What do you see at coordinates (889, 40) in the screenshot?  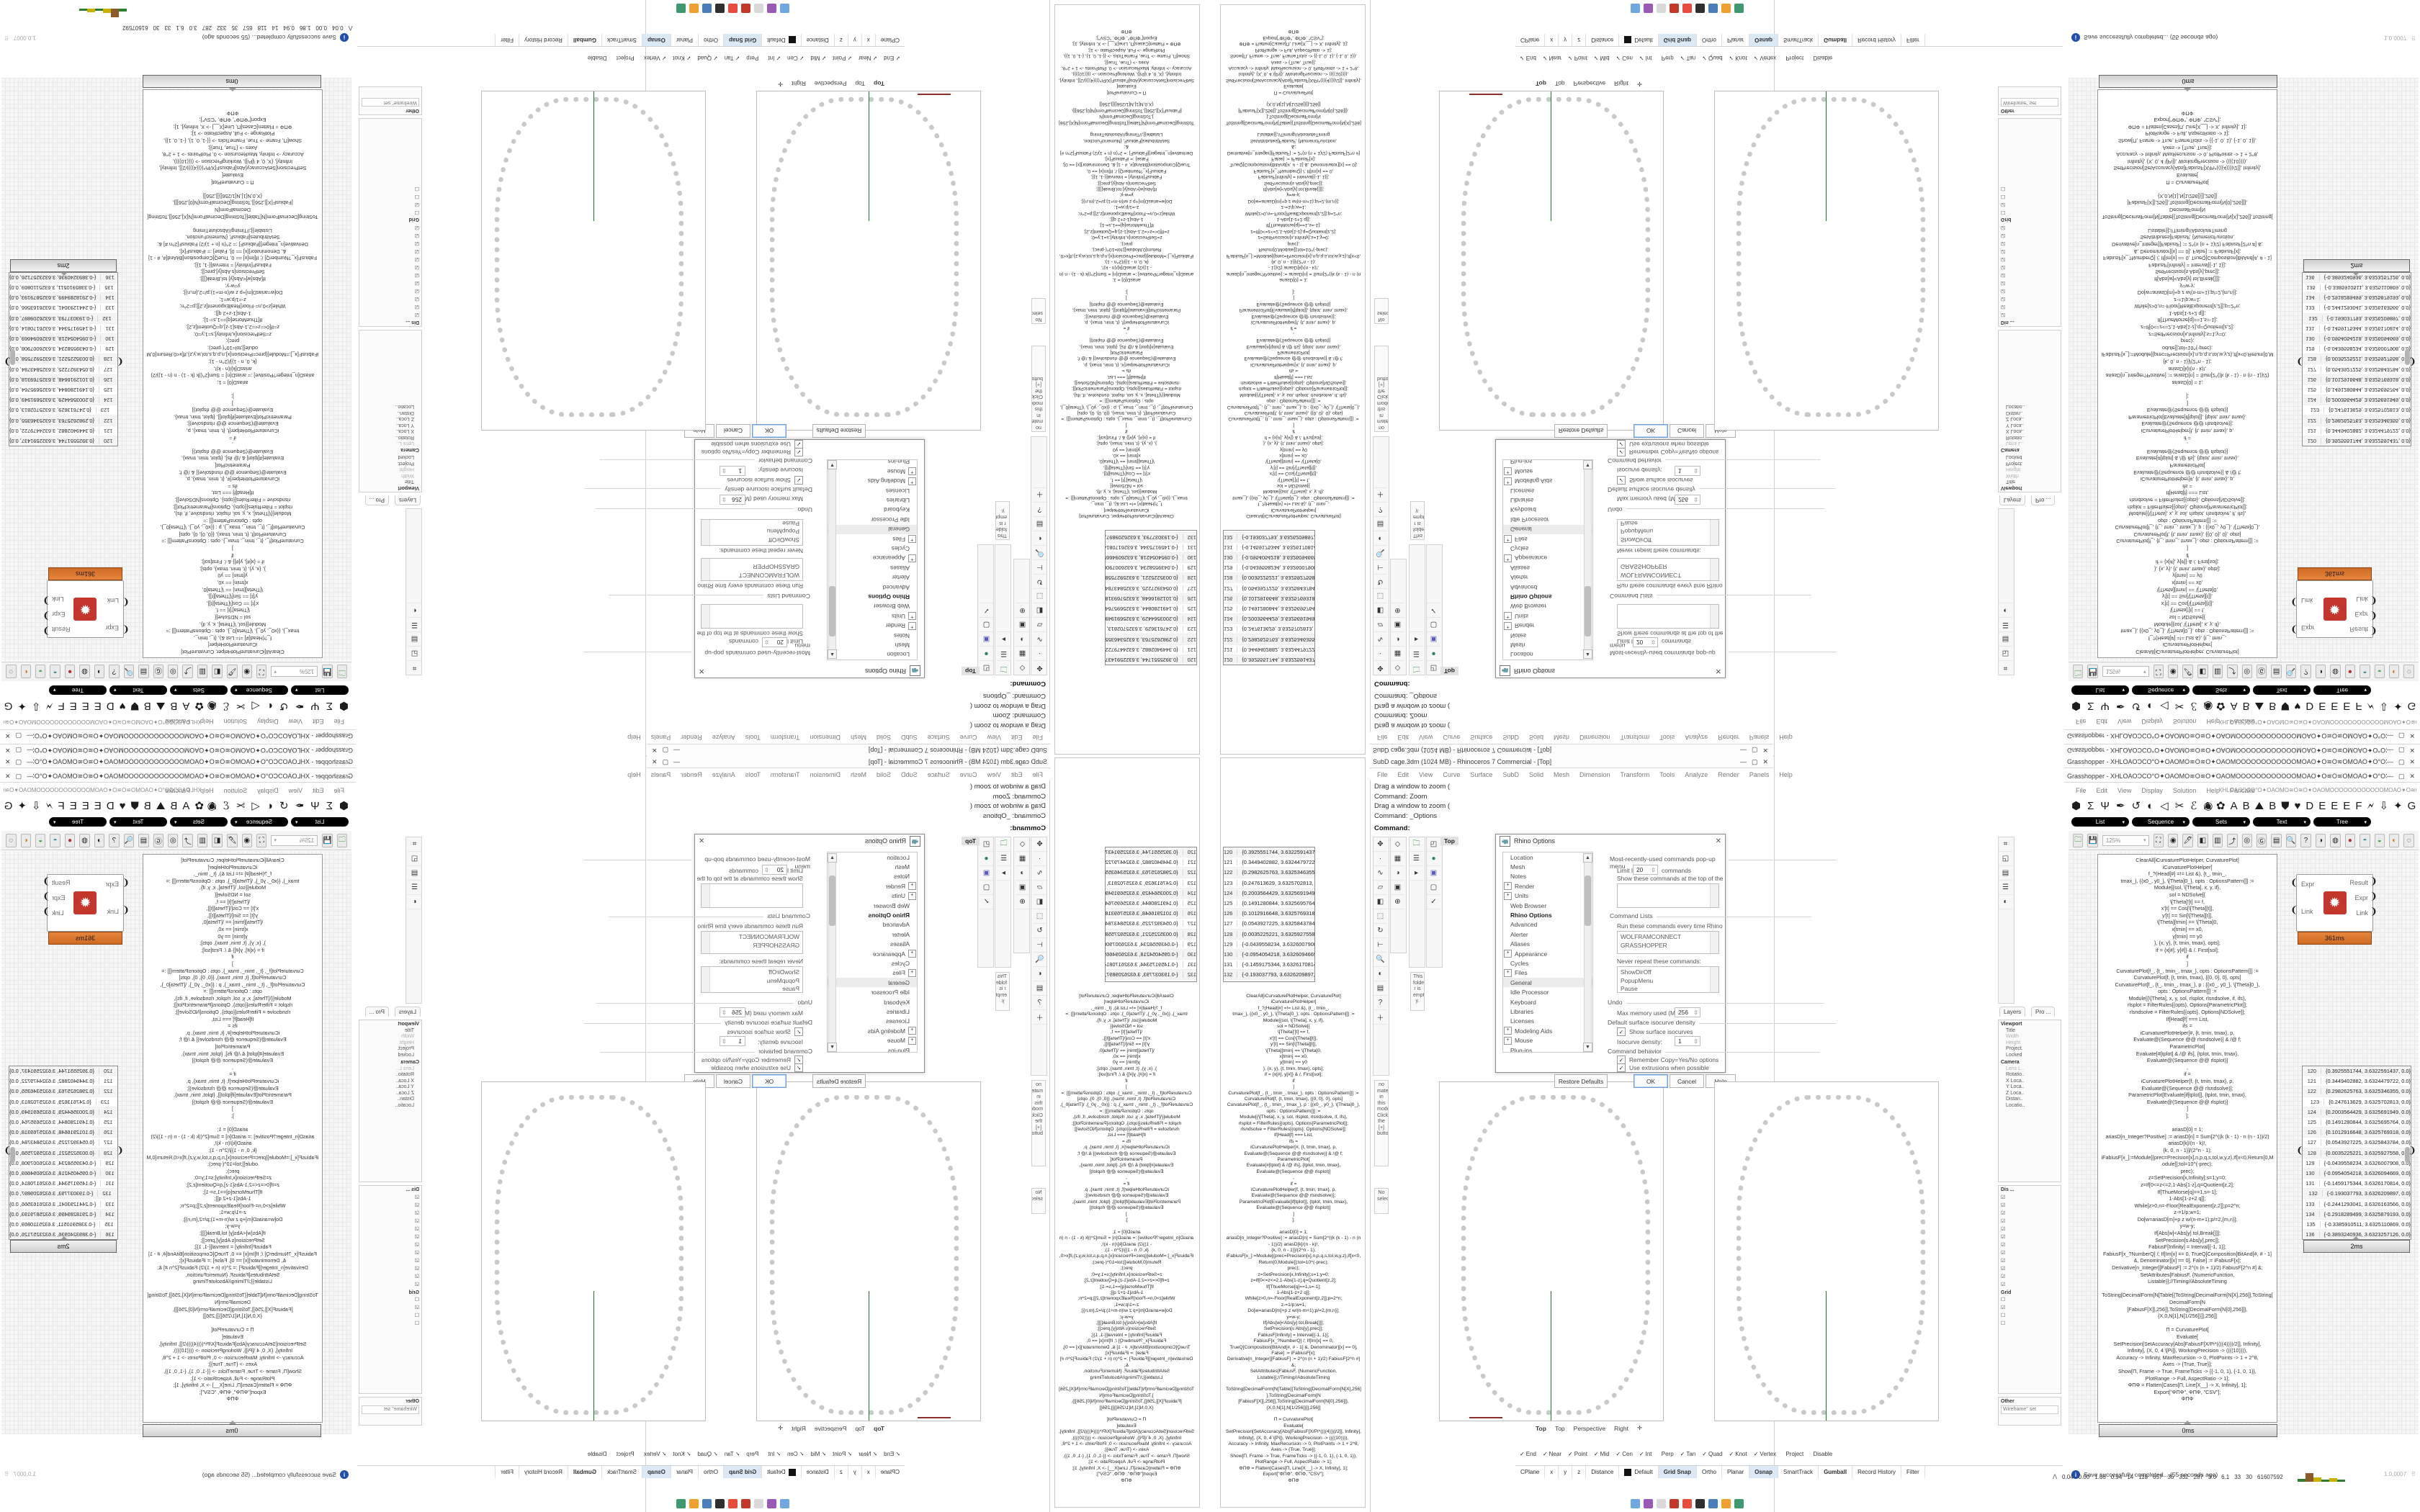 I see `status-cplane: CPlane` at bounding box center [889, 40].